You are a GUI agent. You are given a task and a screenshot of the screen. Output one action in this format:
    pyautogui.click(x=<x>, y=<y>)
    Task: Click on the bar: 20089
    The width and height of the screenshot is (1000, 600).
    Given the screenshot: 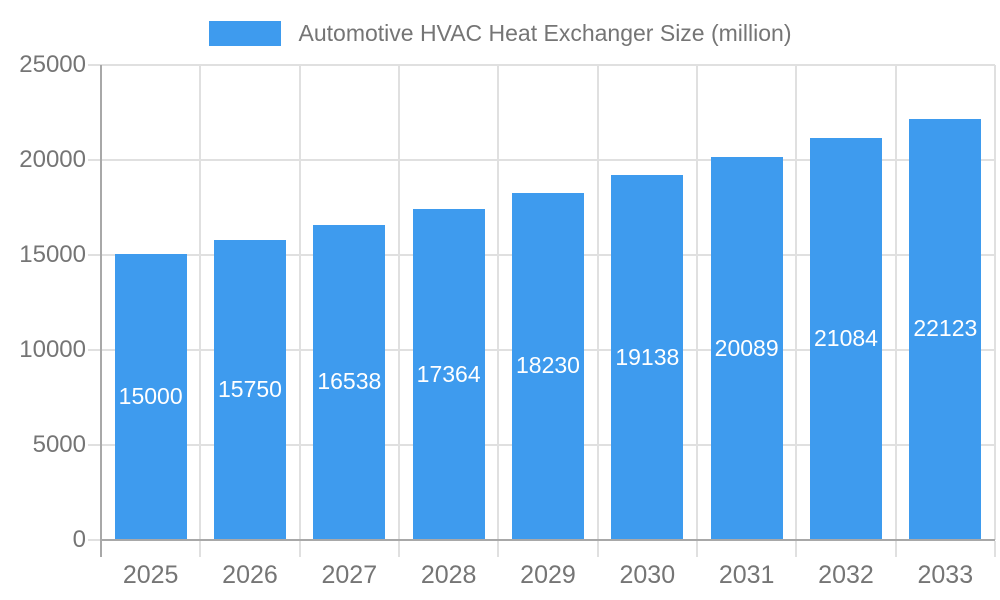 What is the action you would take?
    pyautogui.click(x=746, y=348)
    